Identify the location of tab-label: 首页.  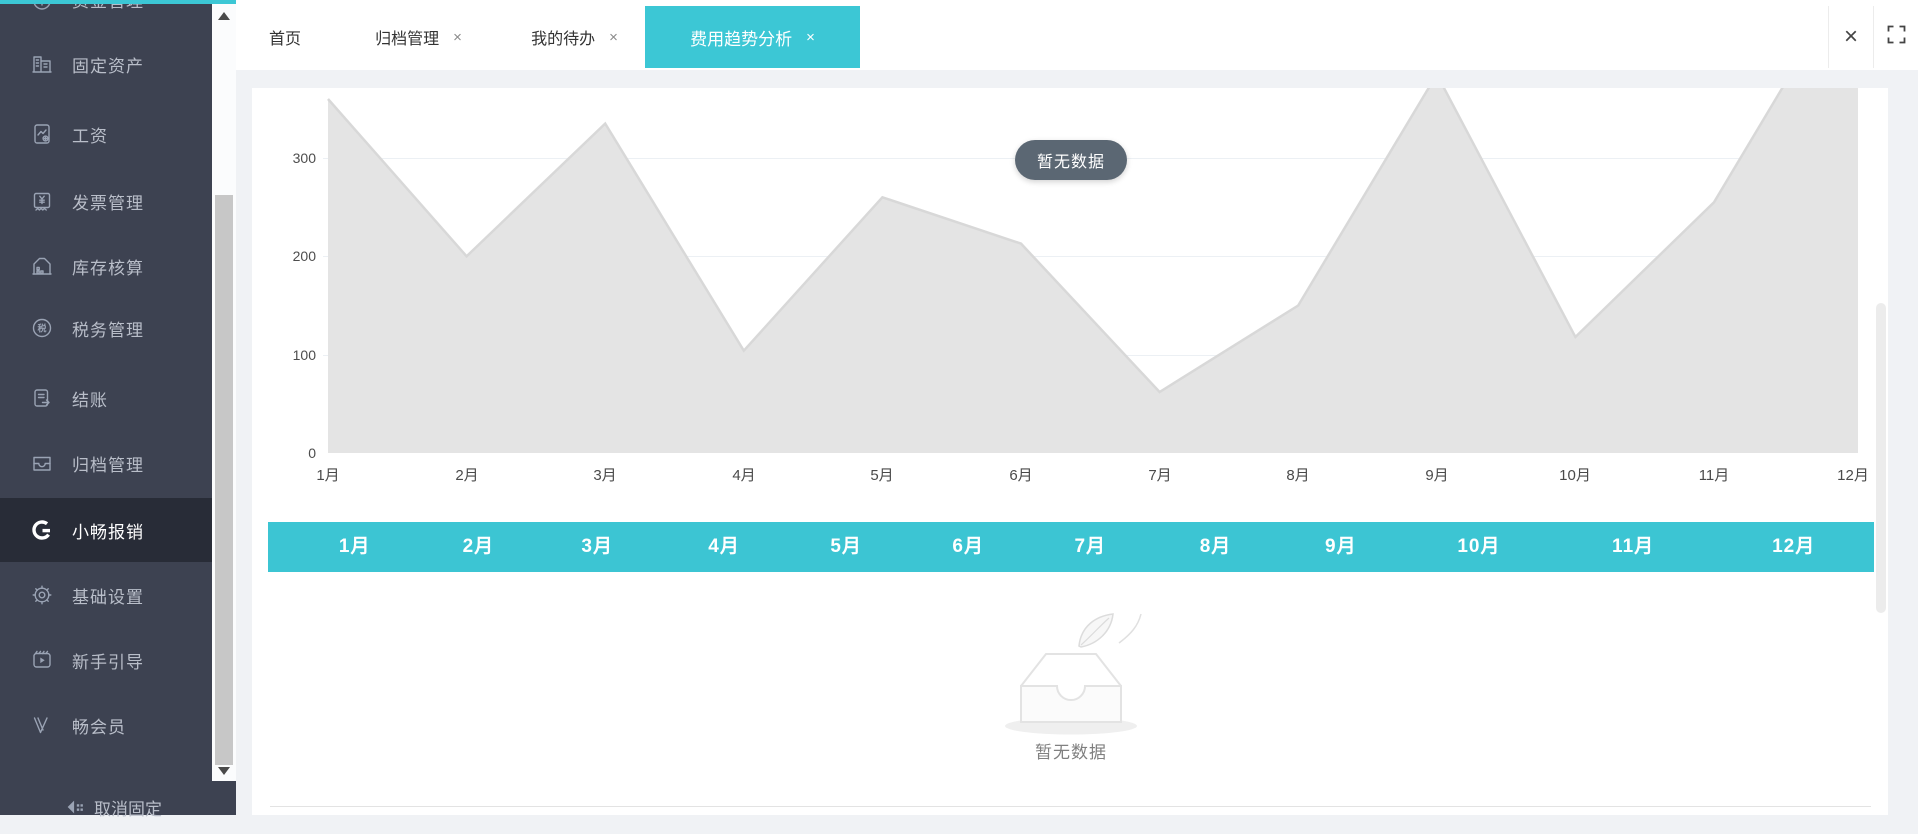
(284, 39).